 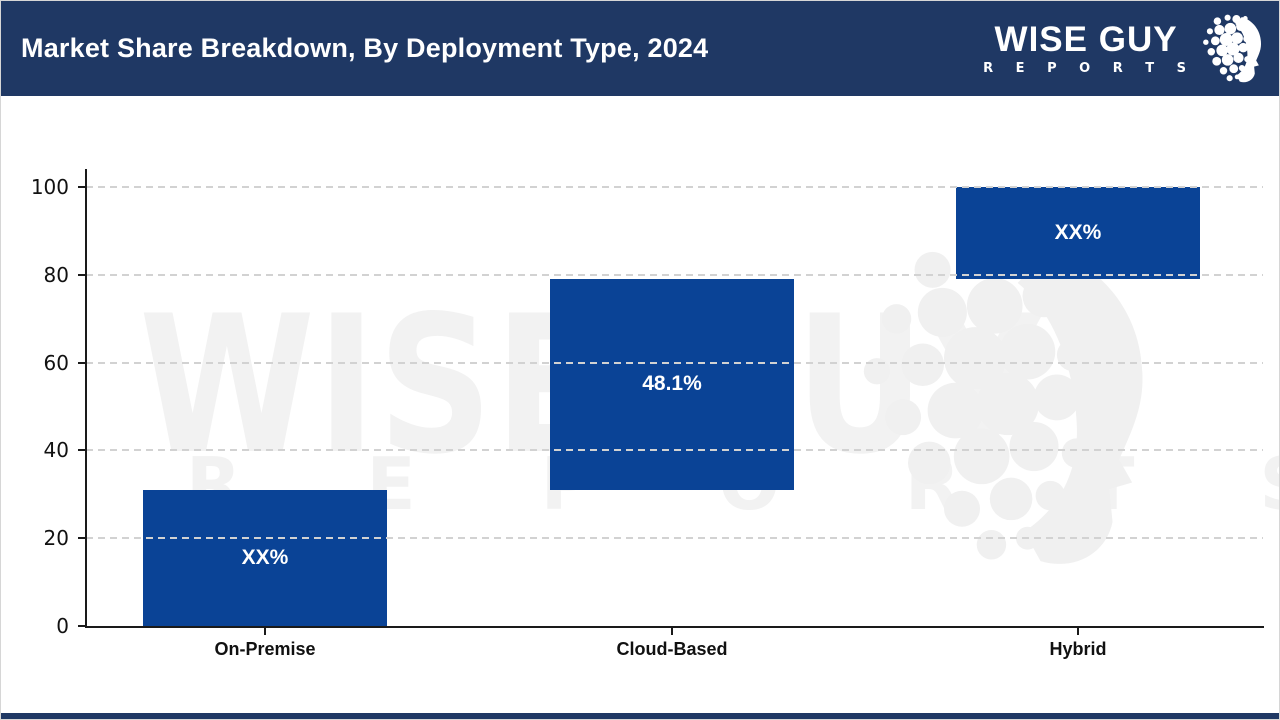 I want to click on y-tick-label: 0, so click(x=62, y=626).